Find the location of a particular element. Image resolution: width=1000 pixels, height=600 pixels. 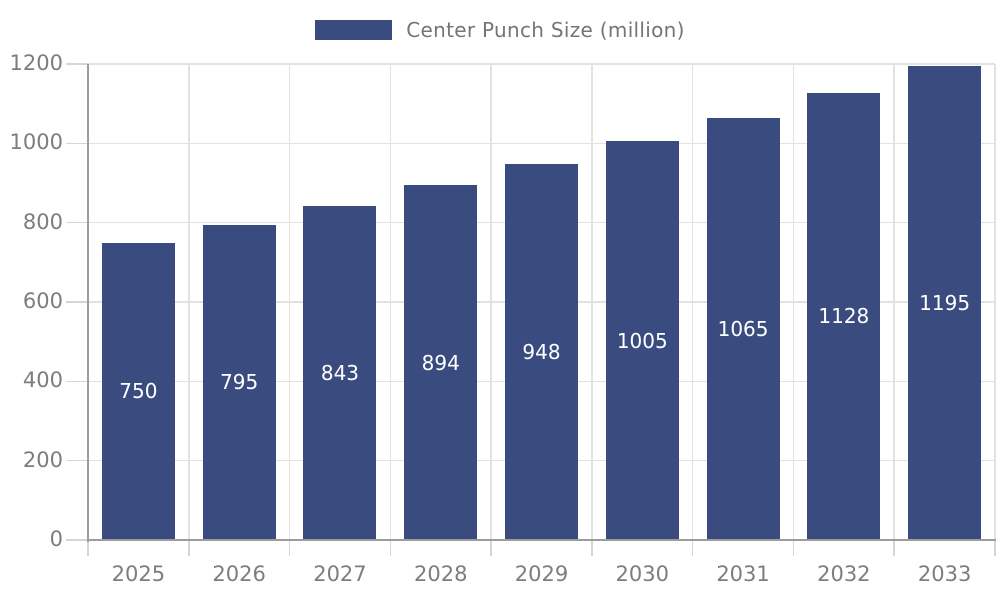

bar-2028: 894 is located at coordinates (441, 362).